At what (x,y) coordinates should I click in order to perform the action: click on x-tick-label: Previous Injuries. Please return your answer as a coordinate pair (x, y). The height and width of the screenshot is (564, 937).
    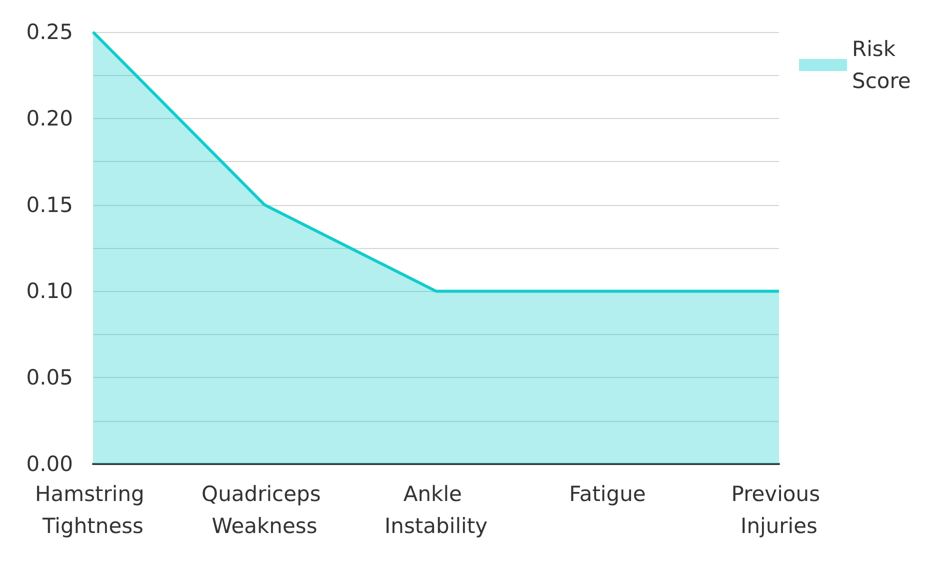
    Looking at the image, I should click on (779, 510).